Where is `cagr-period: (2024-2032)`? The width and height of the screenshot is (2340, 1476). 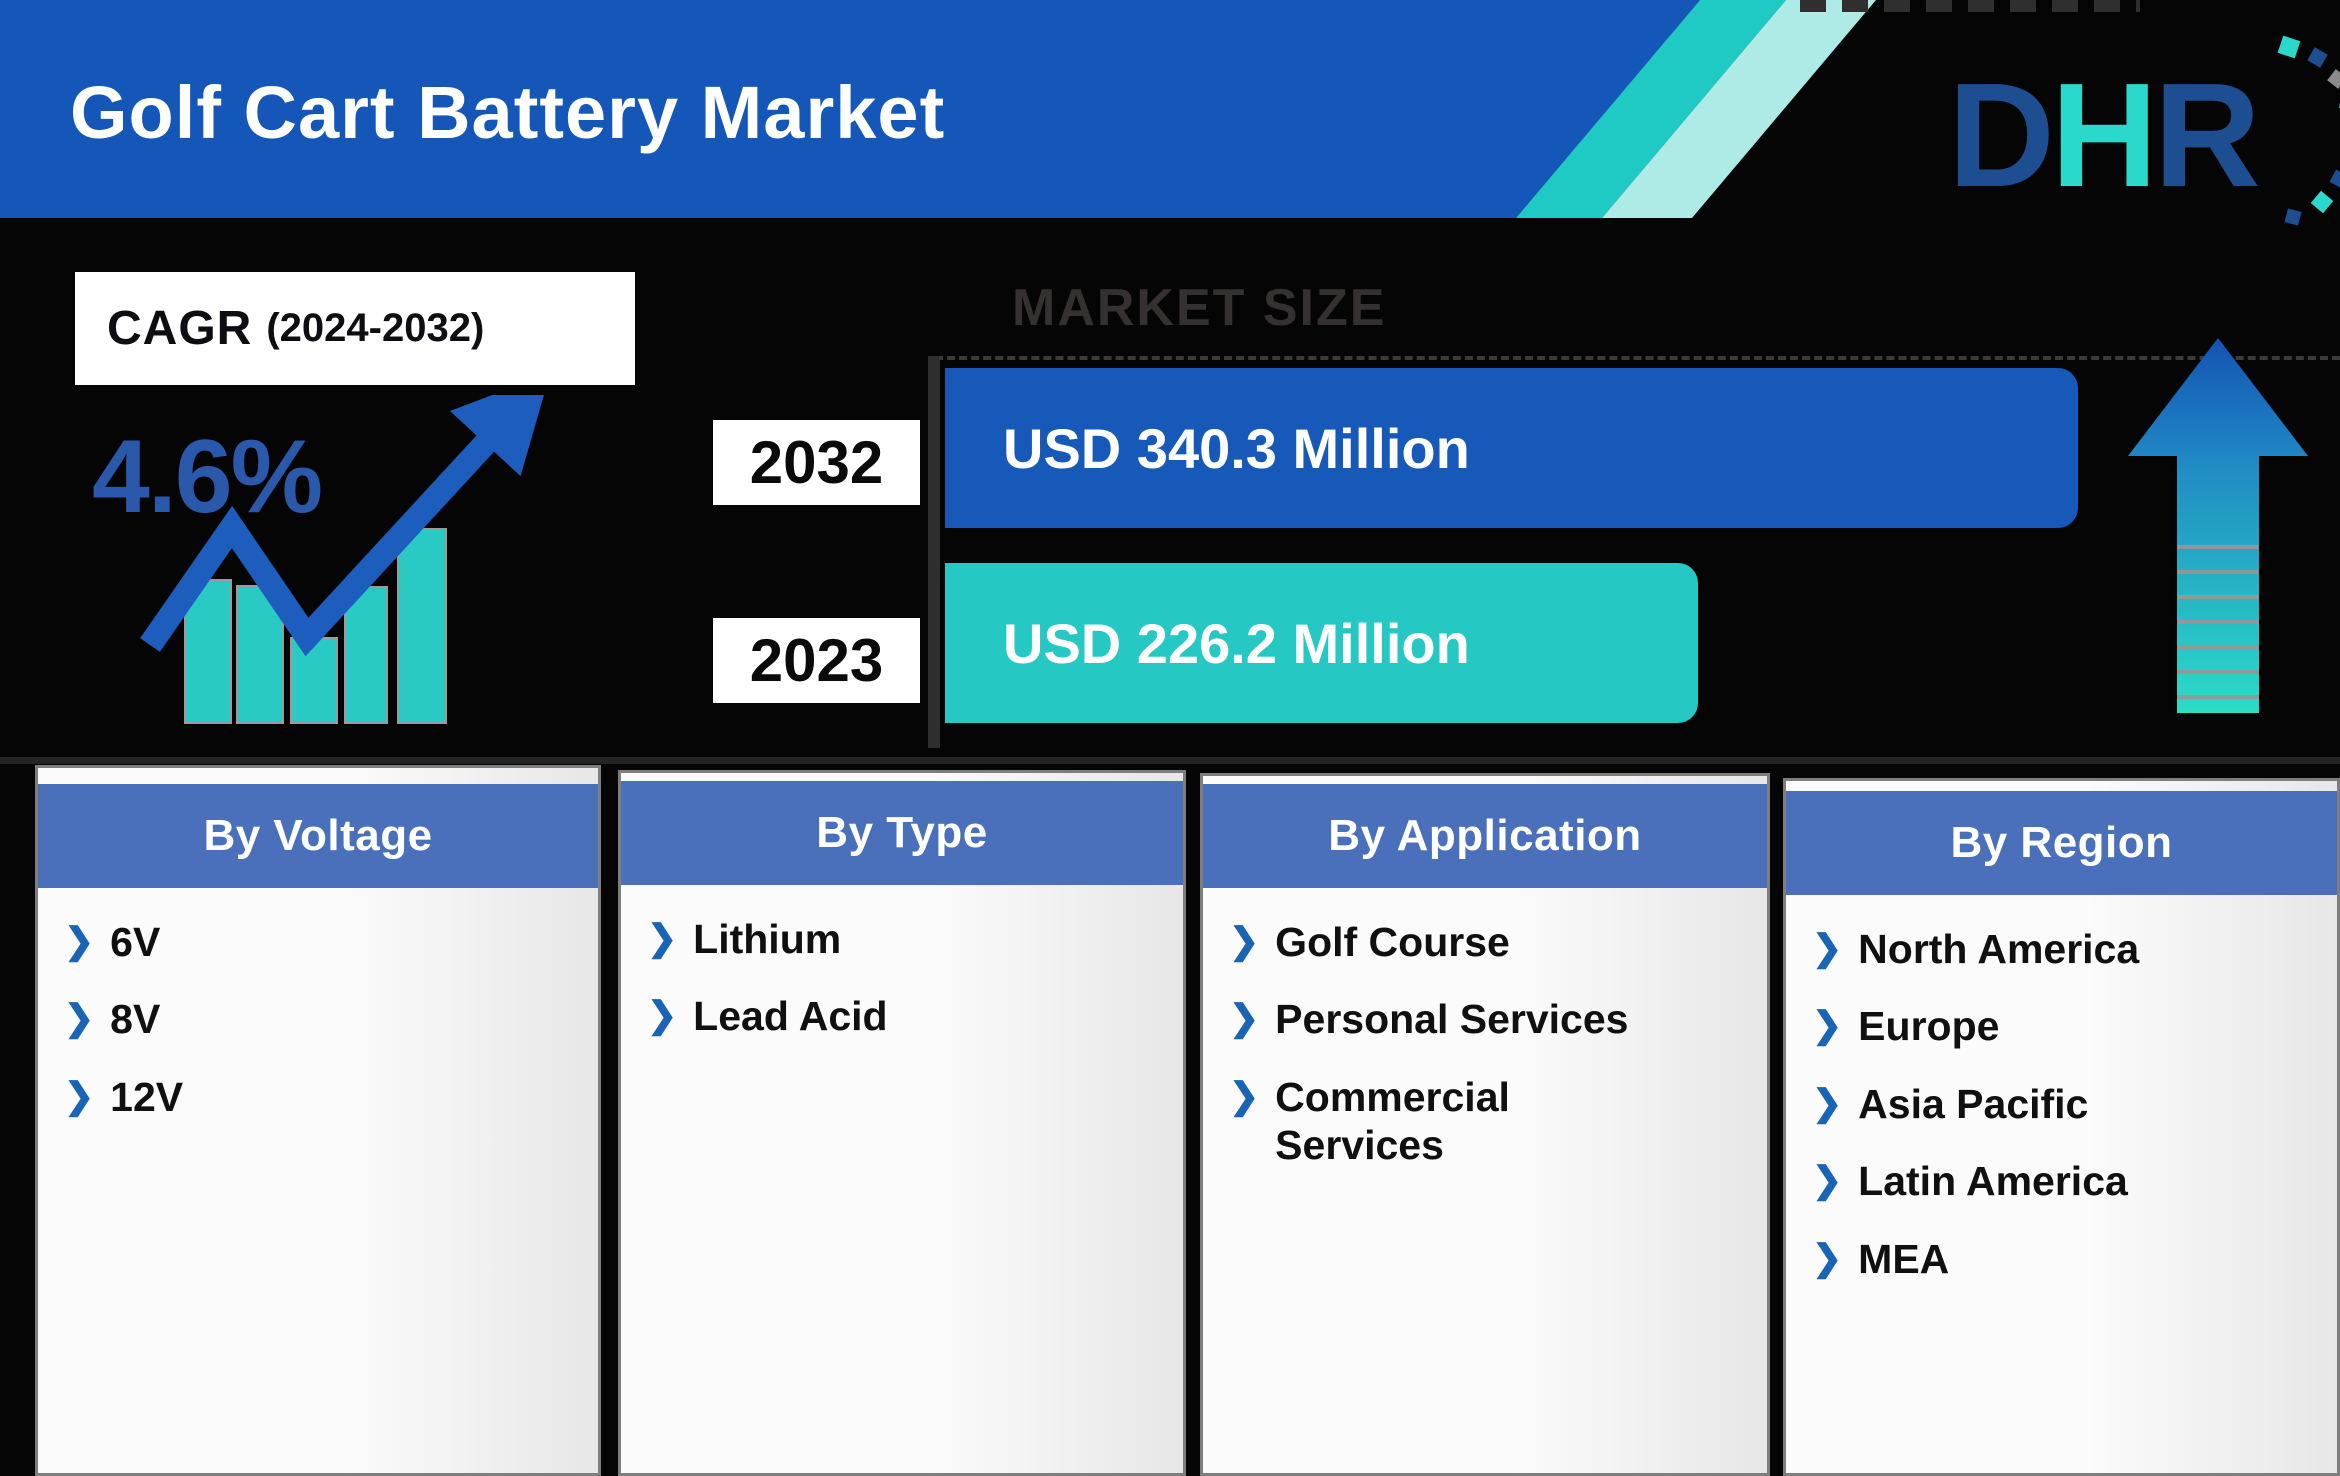
cagr-period: (2024-2032) is located at coordinates (375, 328).